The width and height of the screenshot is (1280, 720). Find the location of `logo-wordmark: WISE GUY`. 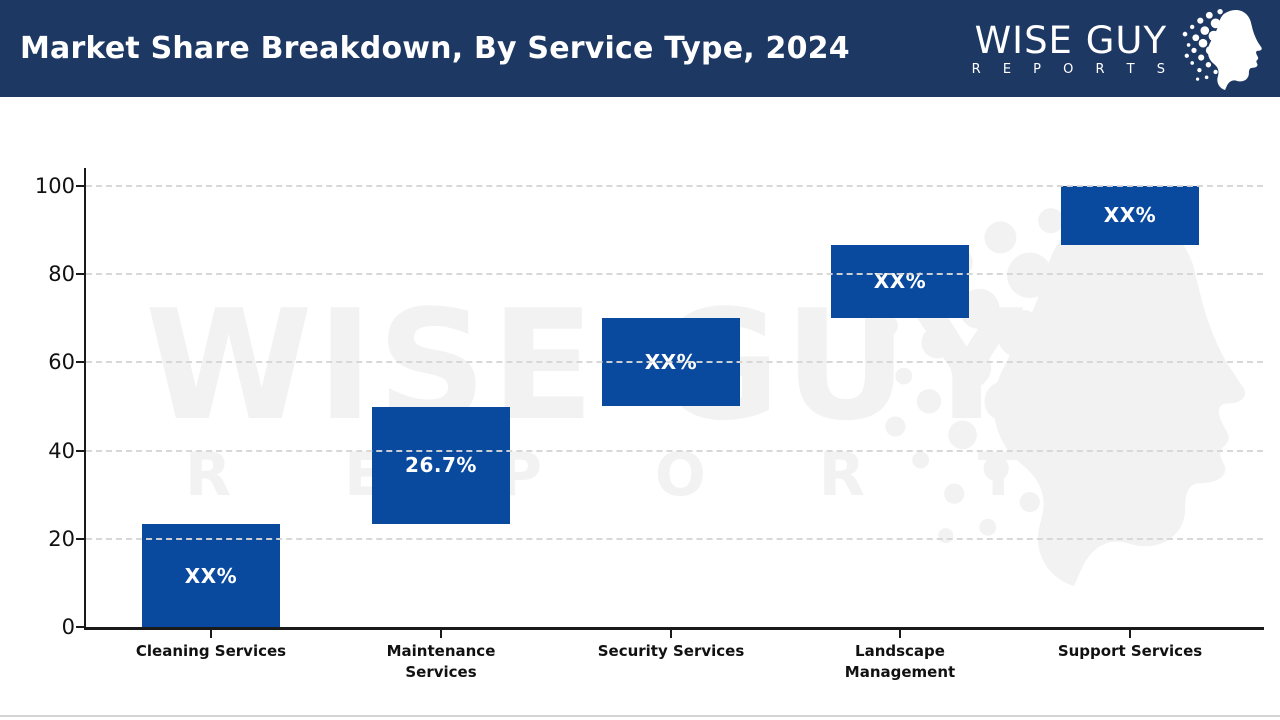

logo-wordmark: WISE GUY is located at coordinates (1071, 40).